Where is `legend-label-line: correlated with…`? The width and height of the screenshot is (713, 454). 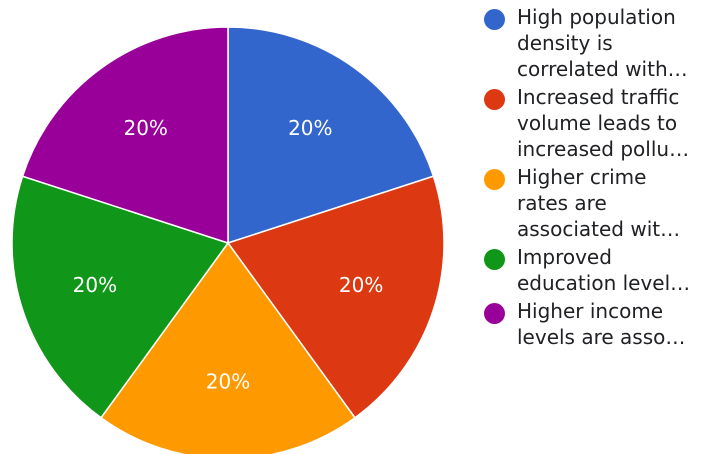
legend-label-line: correlated with… is located at coordinates (602, 69).